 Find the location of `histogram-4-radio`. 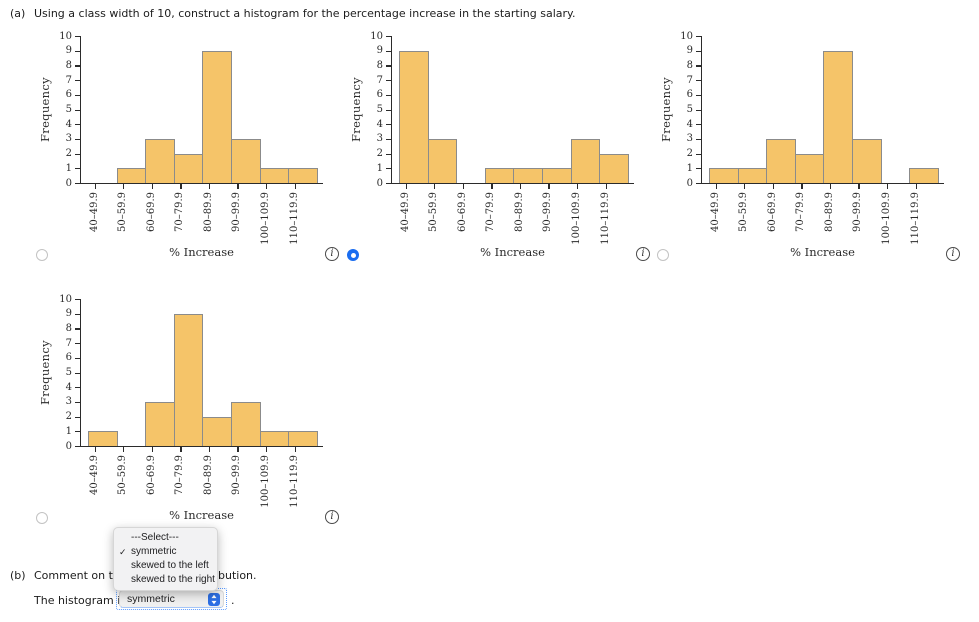

histogram-4-radio is located at coordinates (42, 518).